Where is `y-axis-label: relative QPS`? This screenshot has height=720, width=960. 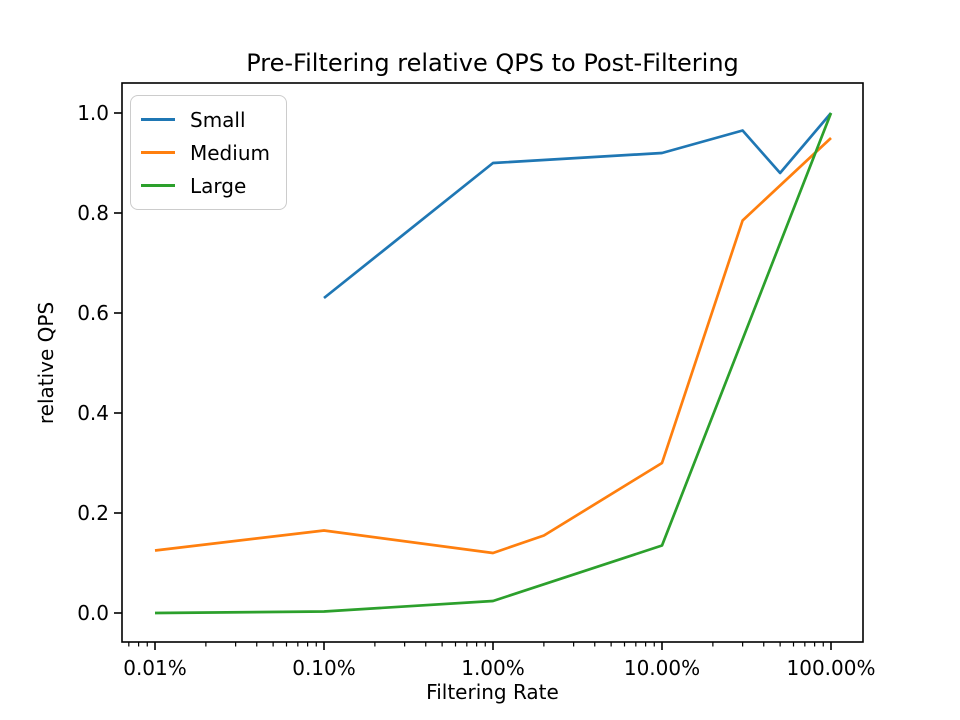
y-axis-label: relative QPS is located at coordinates (46, 363).